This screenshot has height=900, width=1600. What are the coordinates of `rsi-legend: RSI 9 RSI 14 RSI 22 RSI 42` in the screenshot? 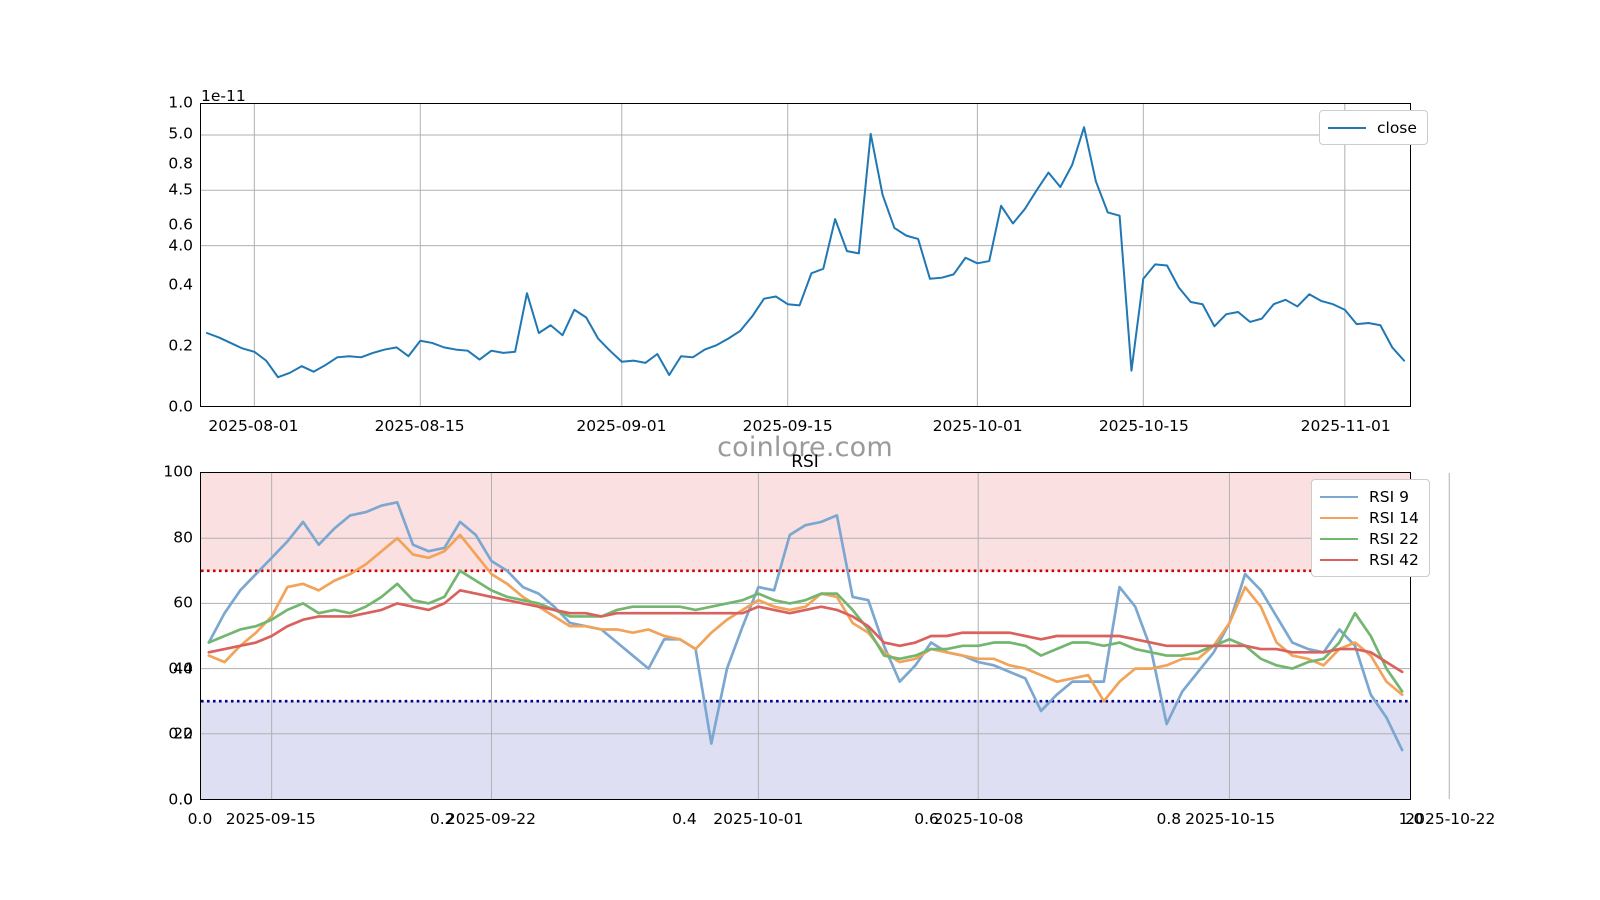 It's located at (1370, 528).